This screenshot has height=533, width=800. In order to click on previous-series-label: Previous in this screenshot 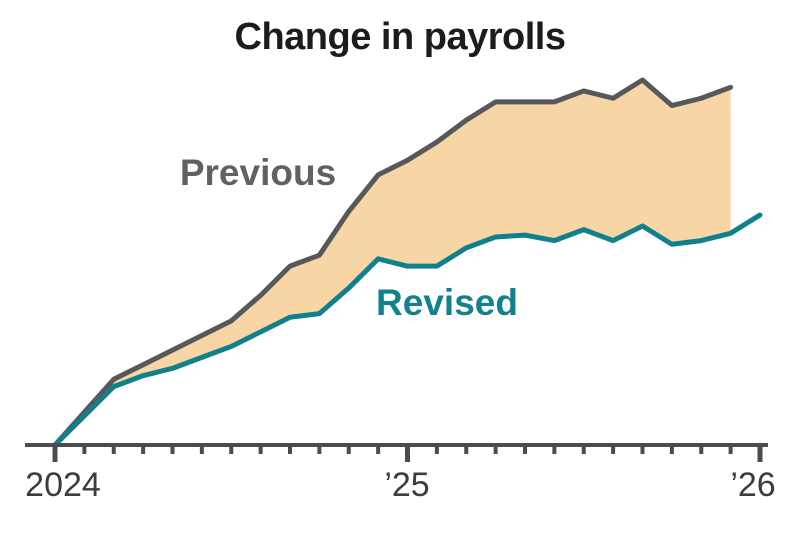, I will do `click(258, 172)`.